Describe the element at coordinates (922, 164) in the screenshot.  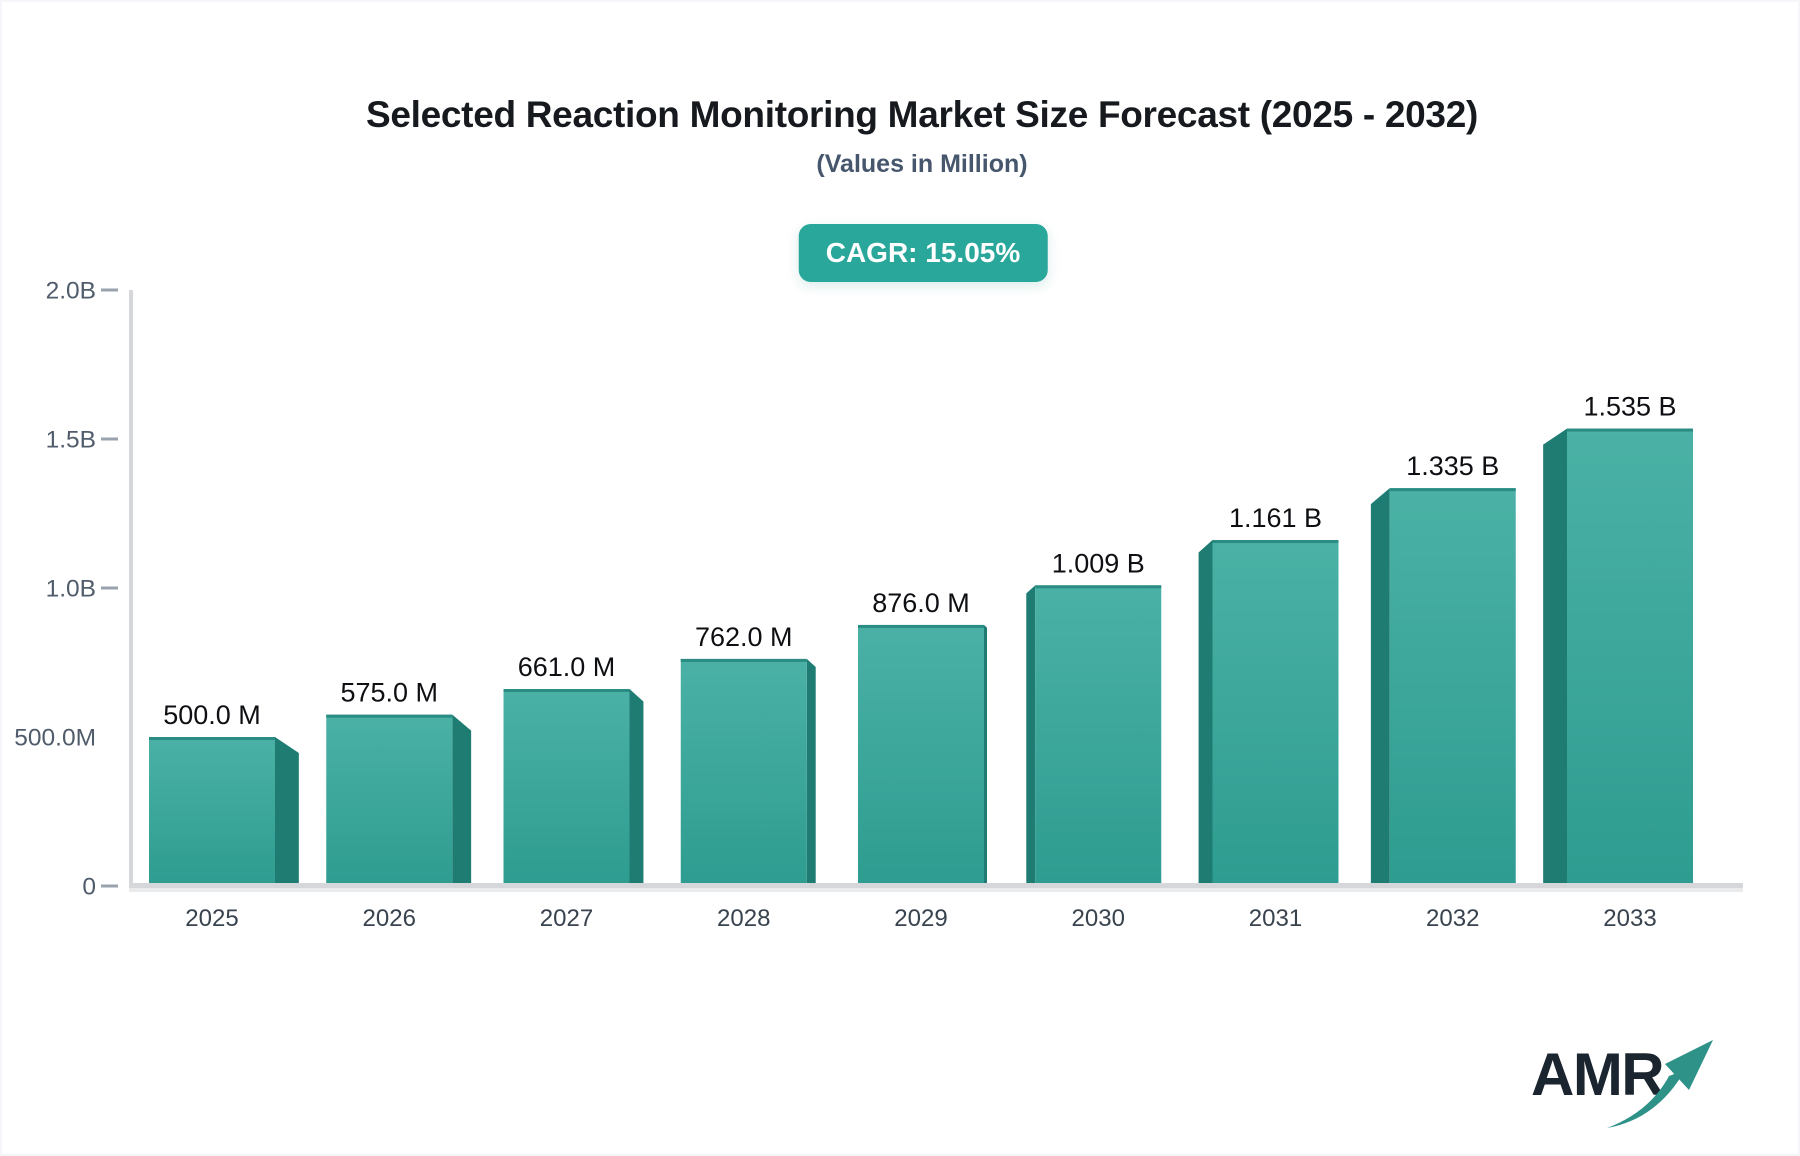
I see `chart-subtitle: (Values in Million)` at that location.